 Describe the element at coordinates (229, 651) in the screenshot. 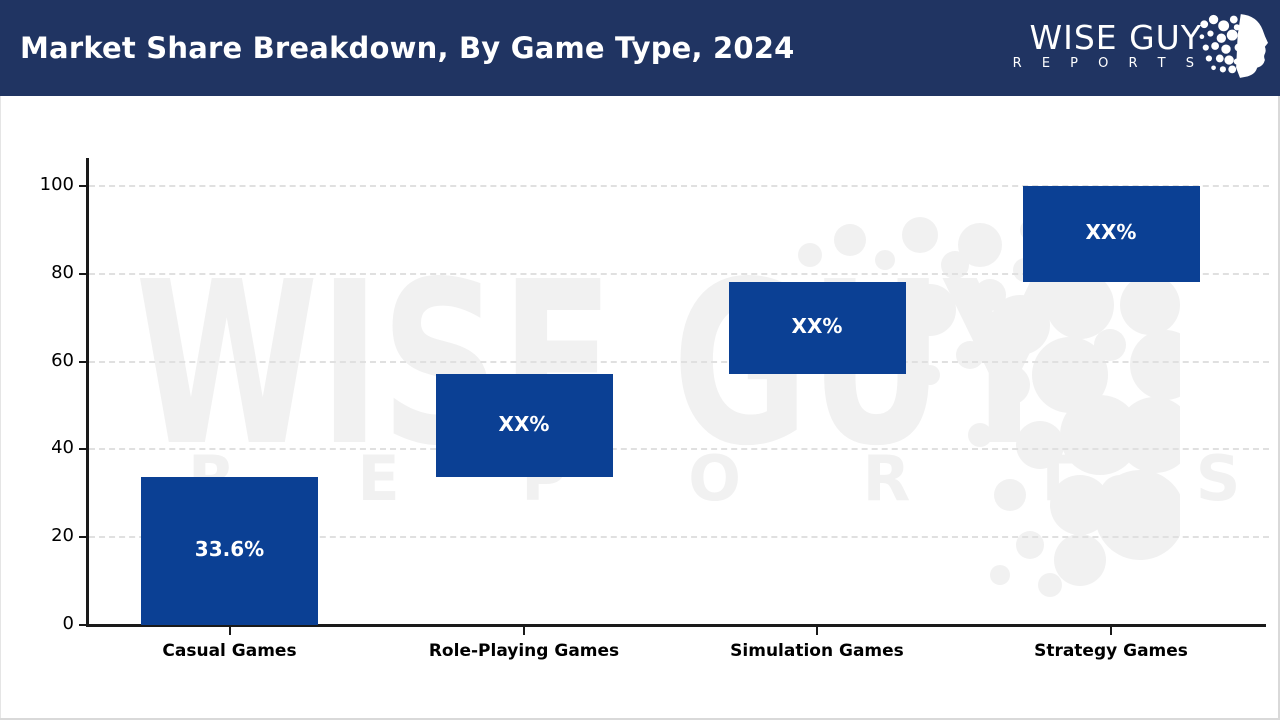

I see `x-tick-label: Casual Games` at that location.